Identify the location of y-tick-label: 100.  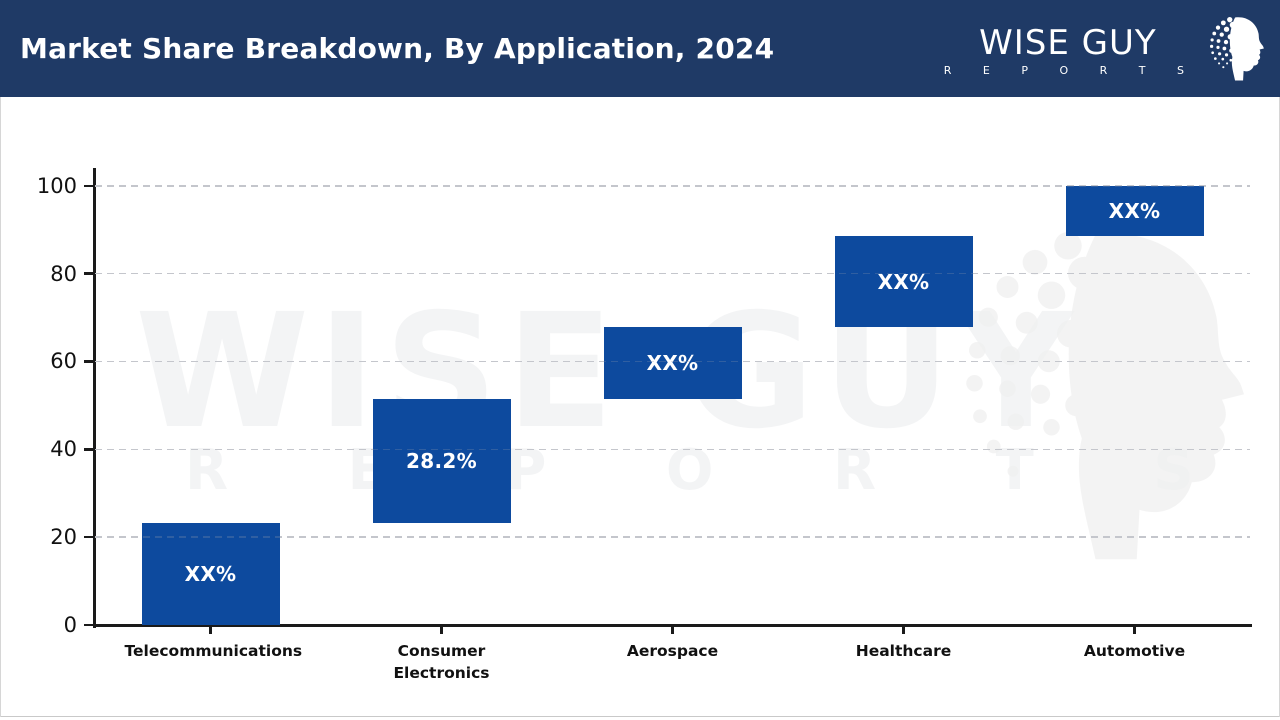
(56, 185).